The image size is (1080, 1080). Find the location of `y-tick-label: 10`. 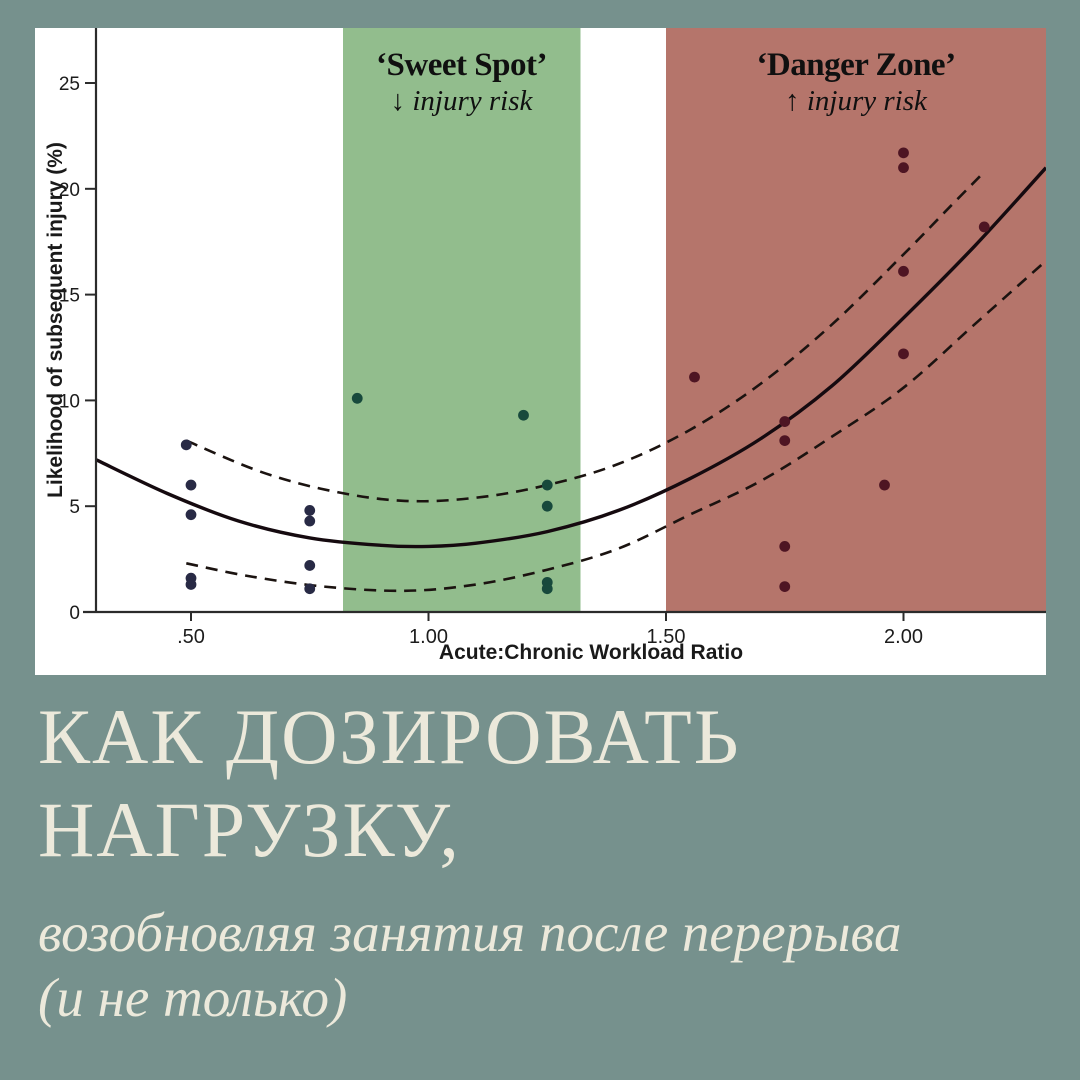

y-tick-label: 10 is located at coordinates (69, 401).